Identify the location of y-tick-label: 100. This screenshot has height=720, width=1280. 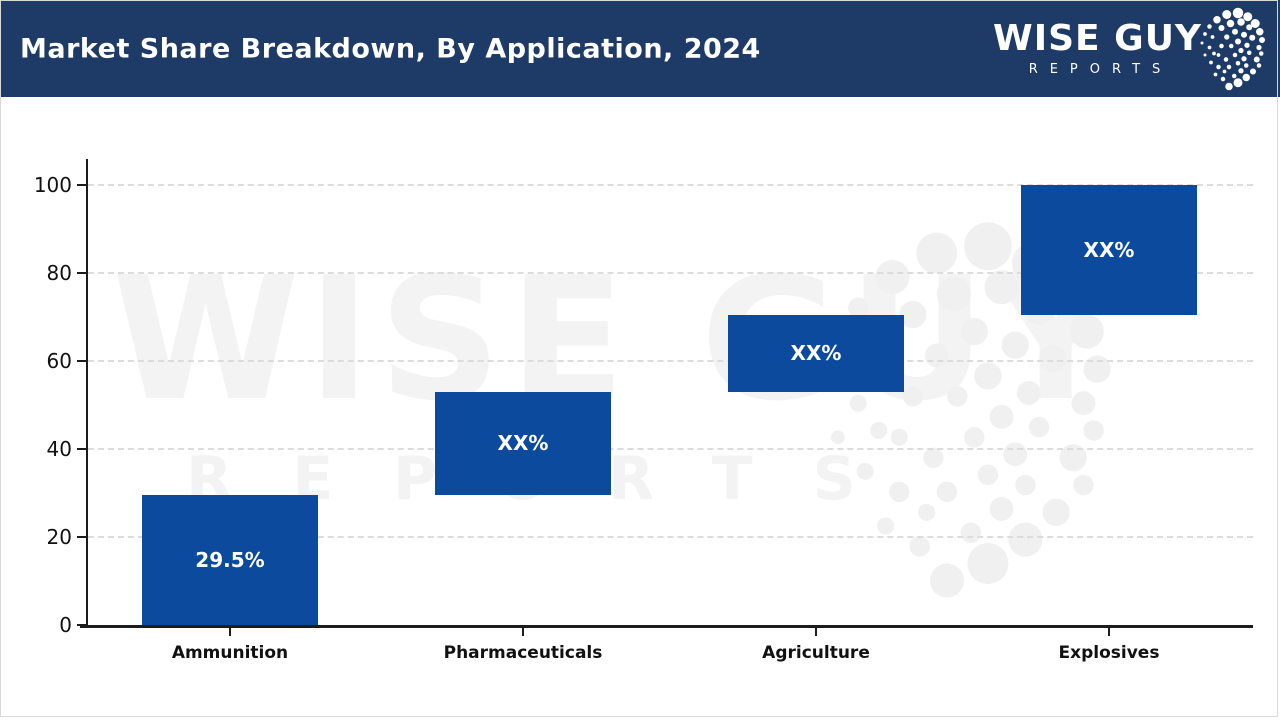
(52, 185).